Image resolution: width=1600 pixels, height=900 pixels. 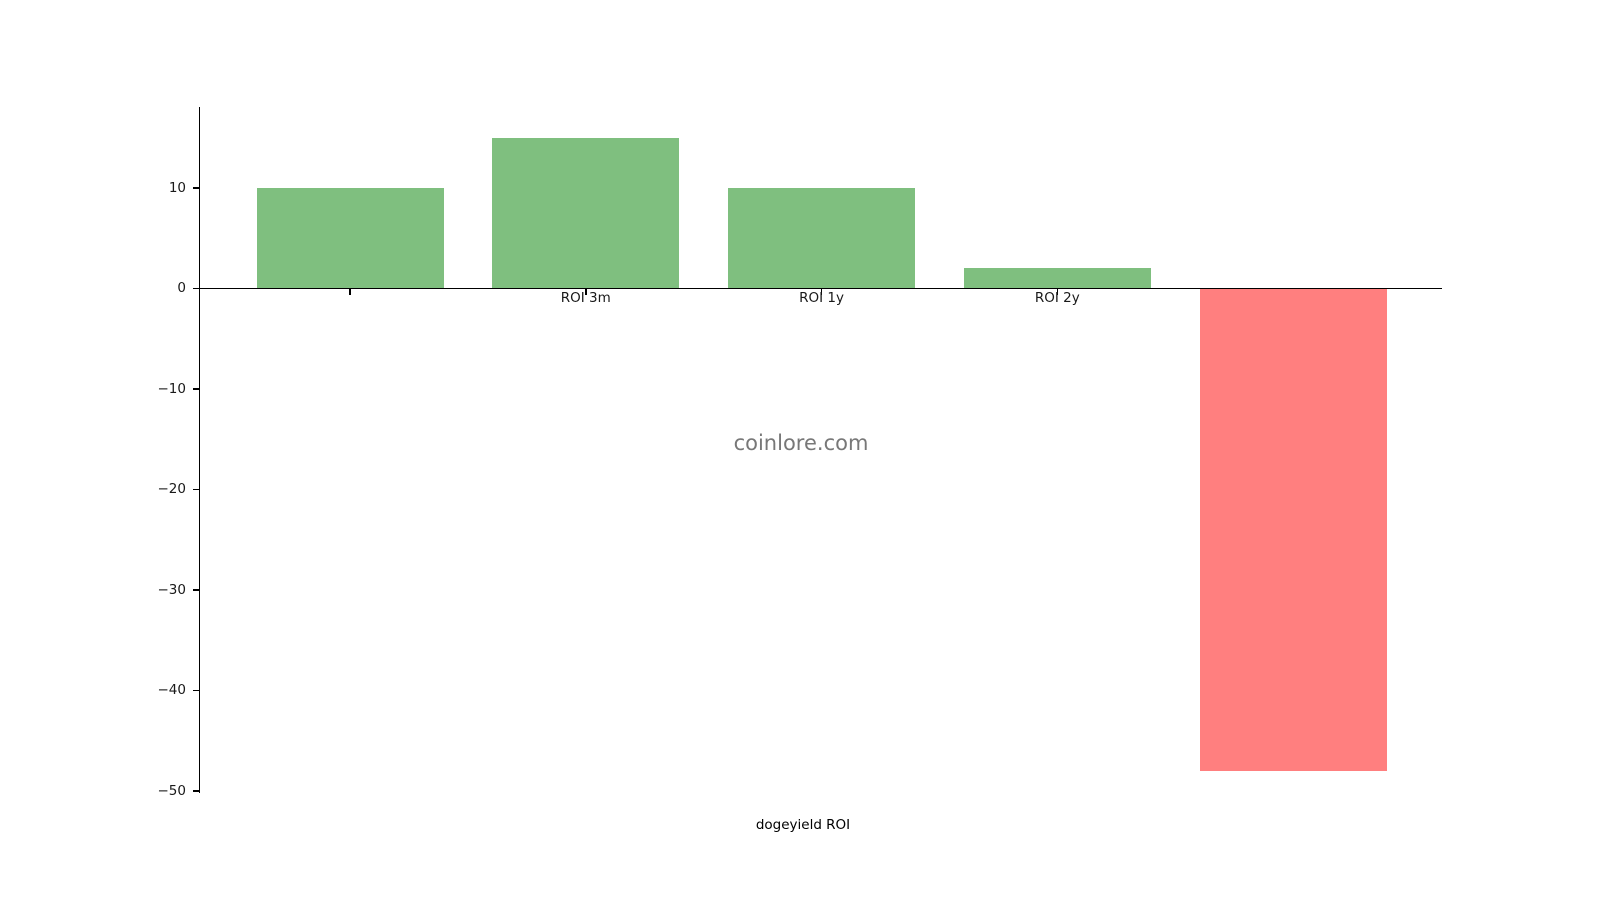 I want to click on bar-roi-2y, so click(x=1057, y=278).